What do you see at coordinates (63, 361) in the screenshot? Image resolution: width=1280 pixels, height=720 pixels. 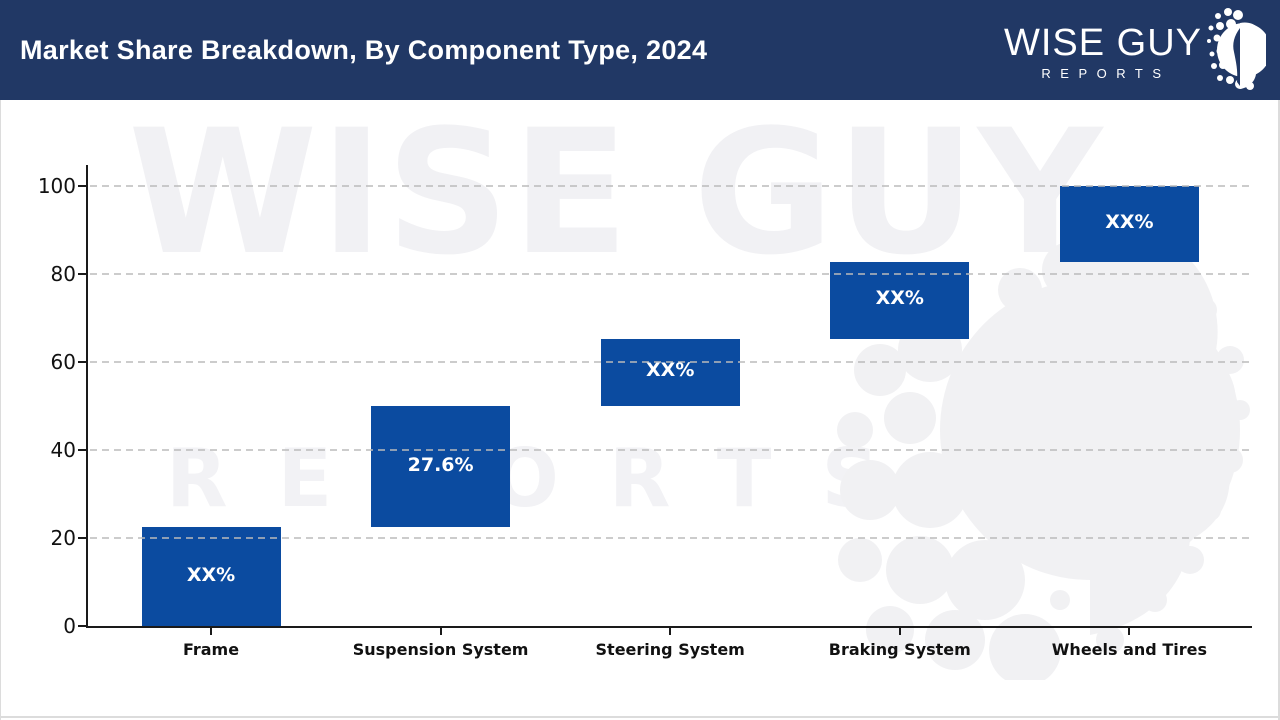 I see `y-tick-label: 60` at bounding box center [63, 361].